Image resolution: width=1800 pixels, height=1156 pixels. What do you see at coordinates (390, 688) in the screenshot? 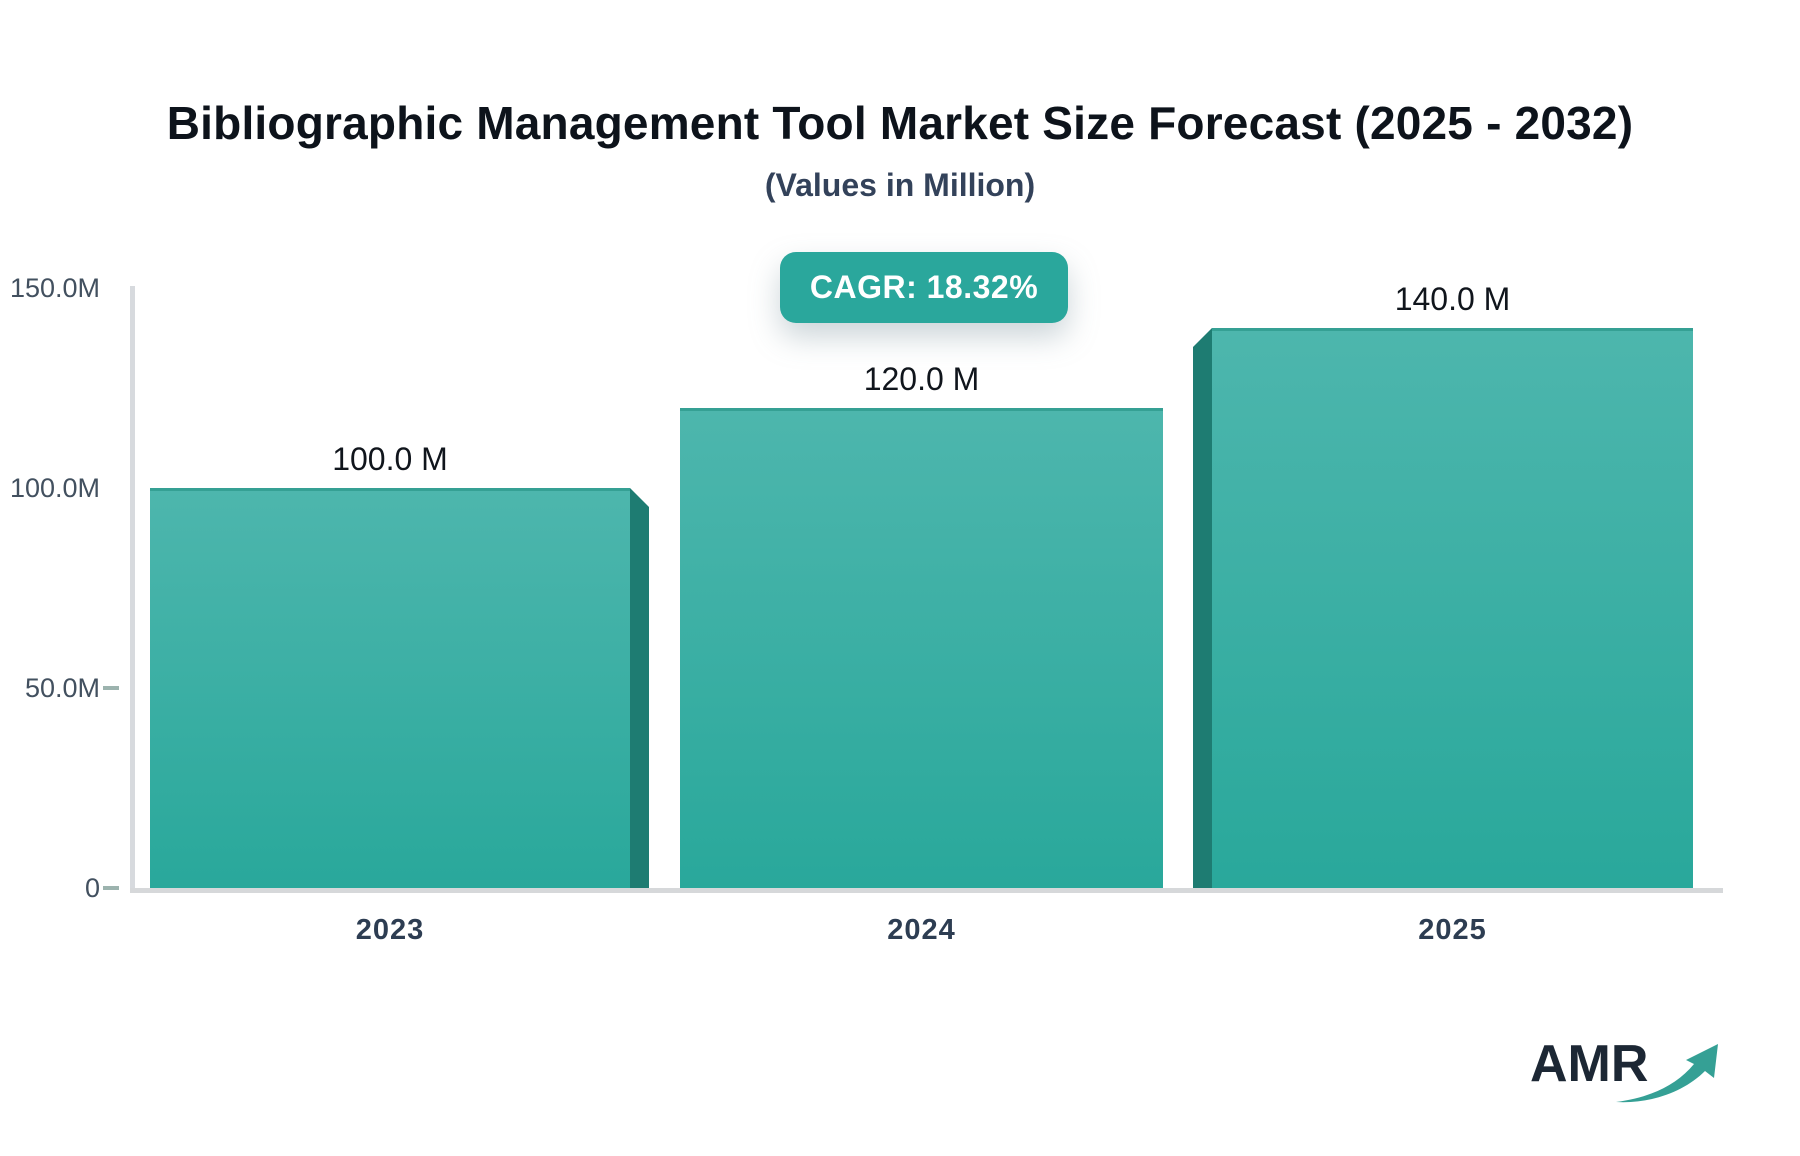
I see `bar-2023` at bounding box center [390, 688].